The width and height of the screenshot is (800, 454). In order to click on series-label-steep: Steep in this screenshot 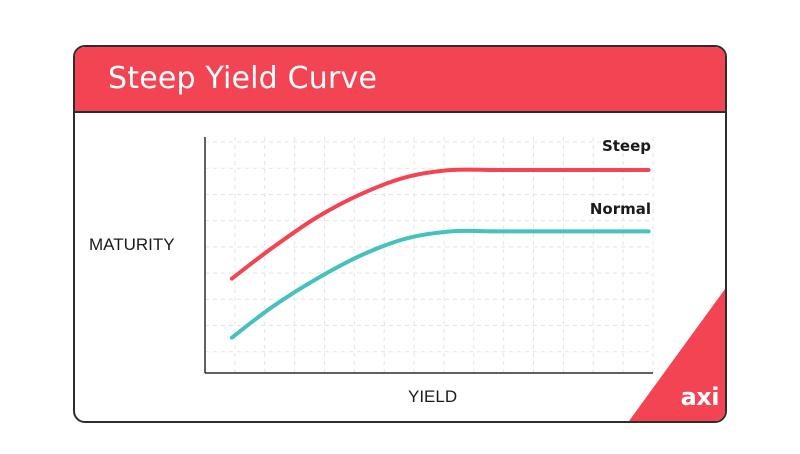, I will do `click(626, 146)`.